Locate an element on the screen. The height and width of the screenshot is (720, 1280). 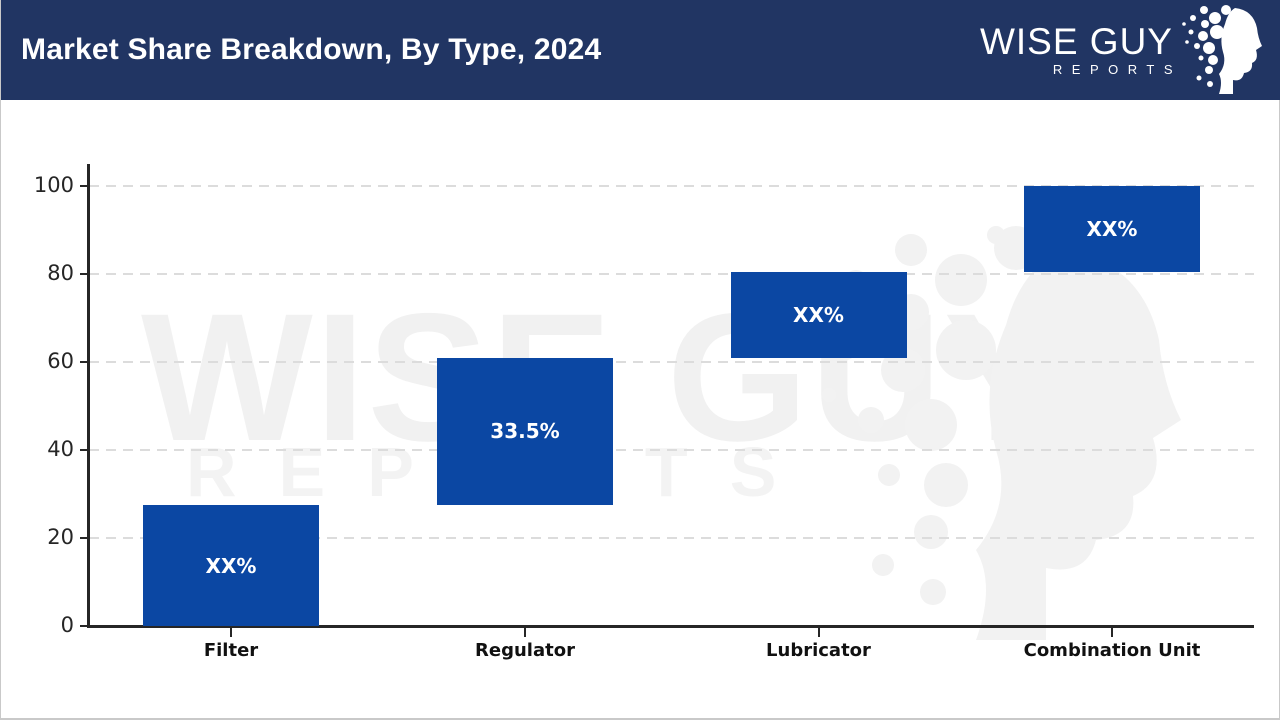
y-tick-label: 20 is located at coordinates (60, 537).